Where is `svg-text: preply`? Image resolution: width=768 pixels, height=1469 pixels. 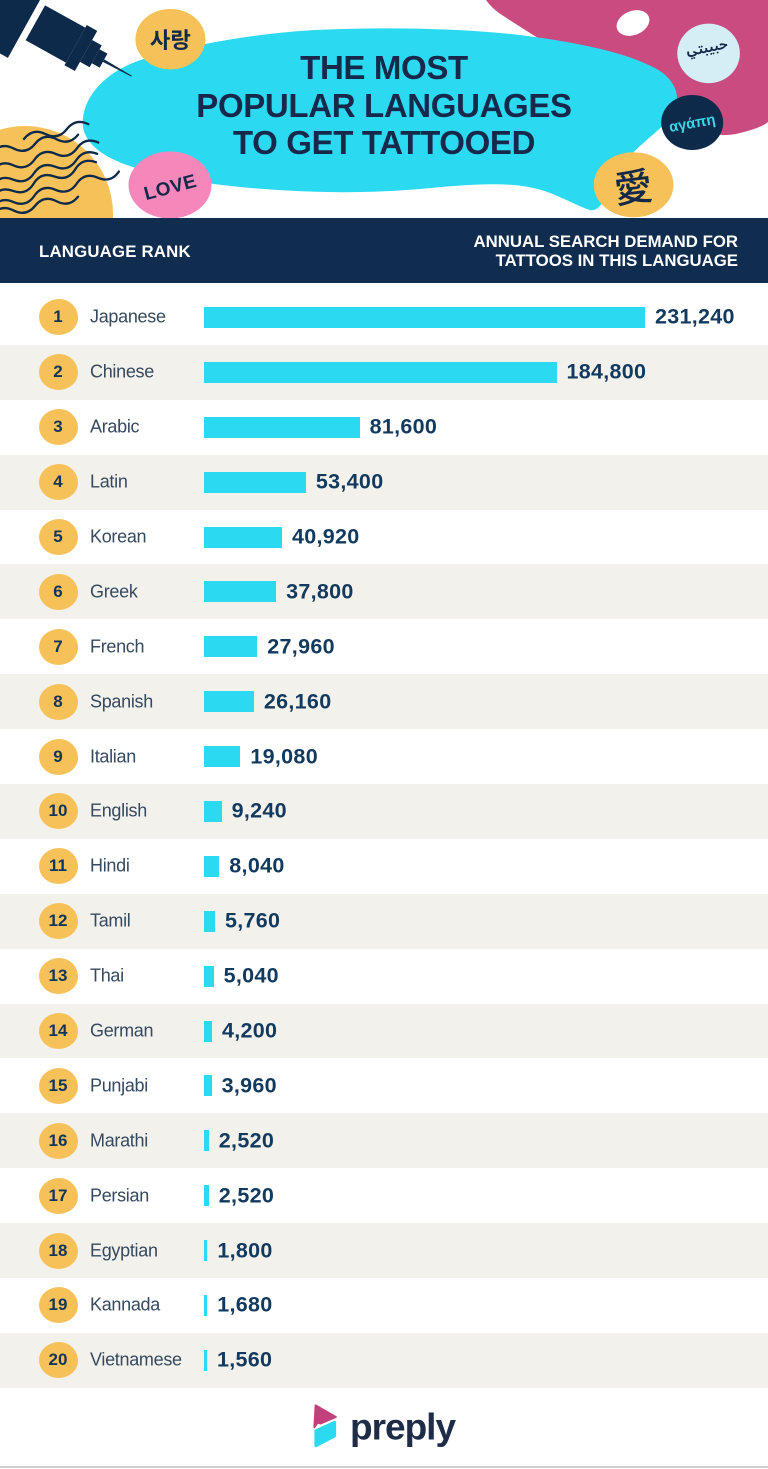
svg-text: preply is located at coordinates (403, 1427).